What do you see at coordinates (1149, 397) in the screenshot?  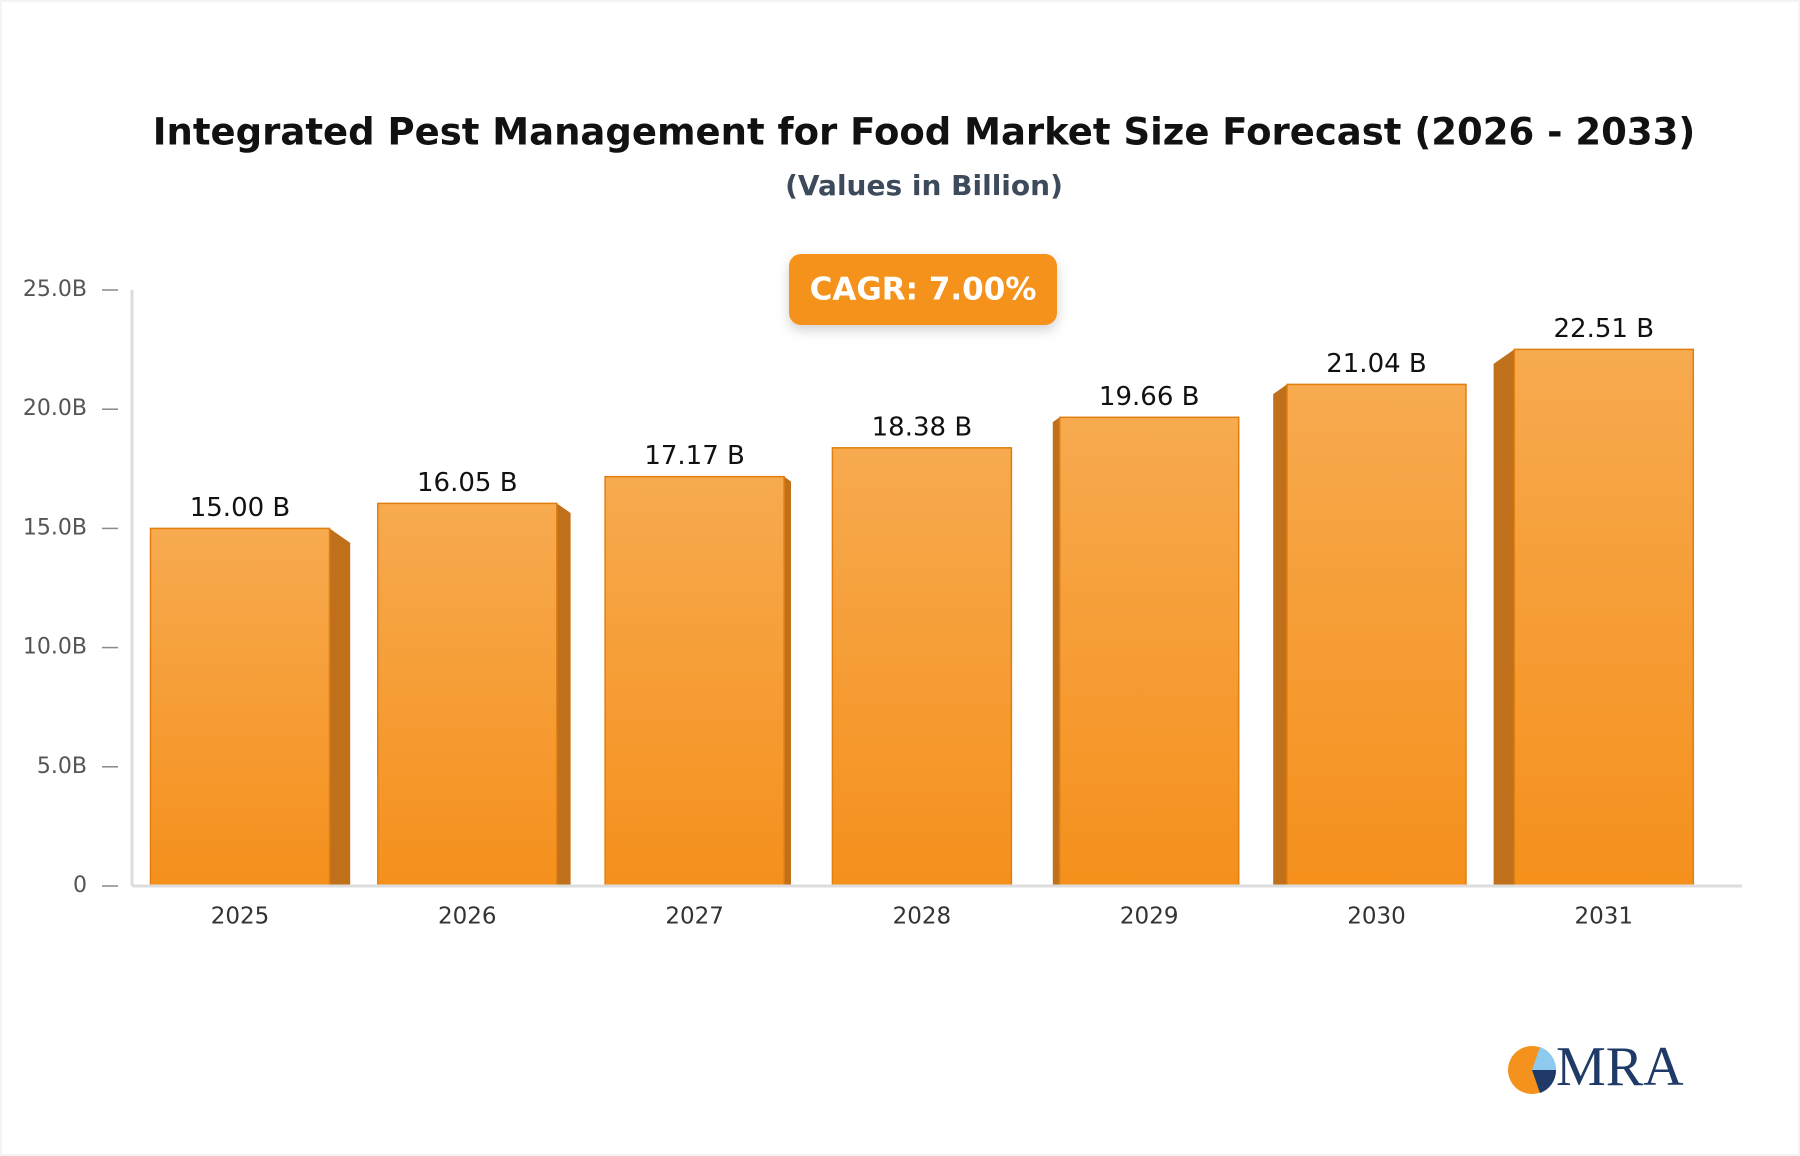 I see `value-label: 19.66 B` at bounding box center [1149, 397].